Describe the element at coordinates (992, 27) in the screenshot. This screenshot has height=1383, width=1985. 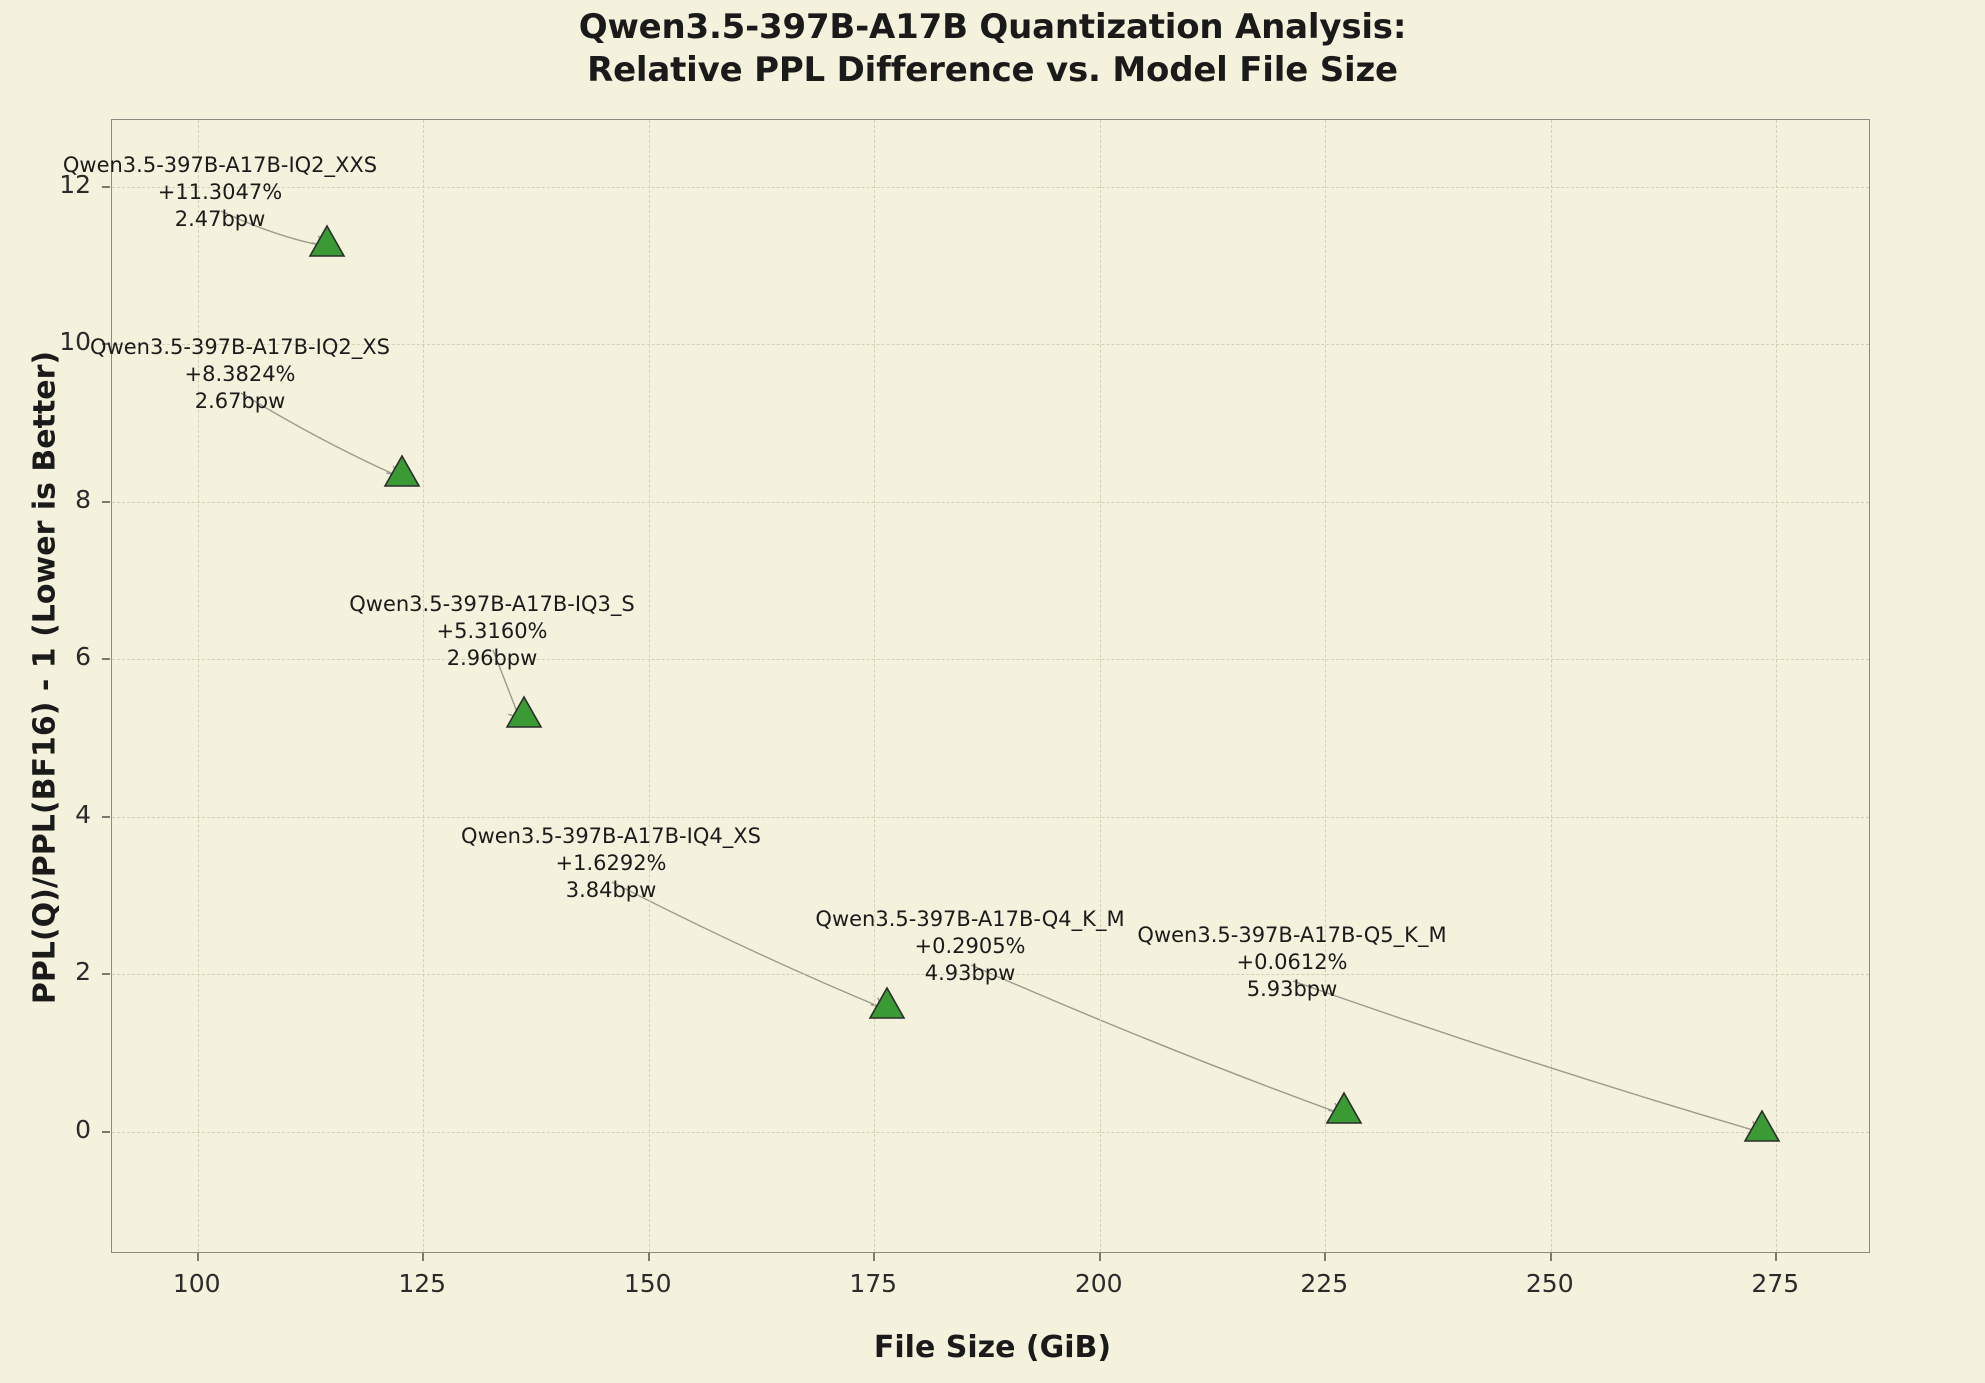
I see `page-title-line: Qwen3.5-397B-A17B Quantization Analysis:` at that location.